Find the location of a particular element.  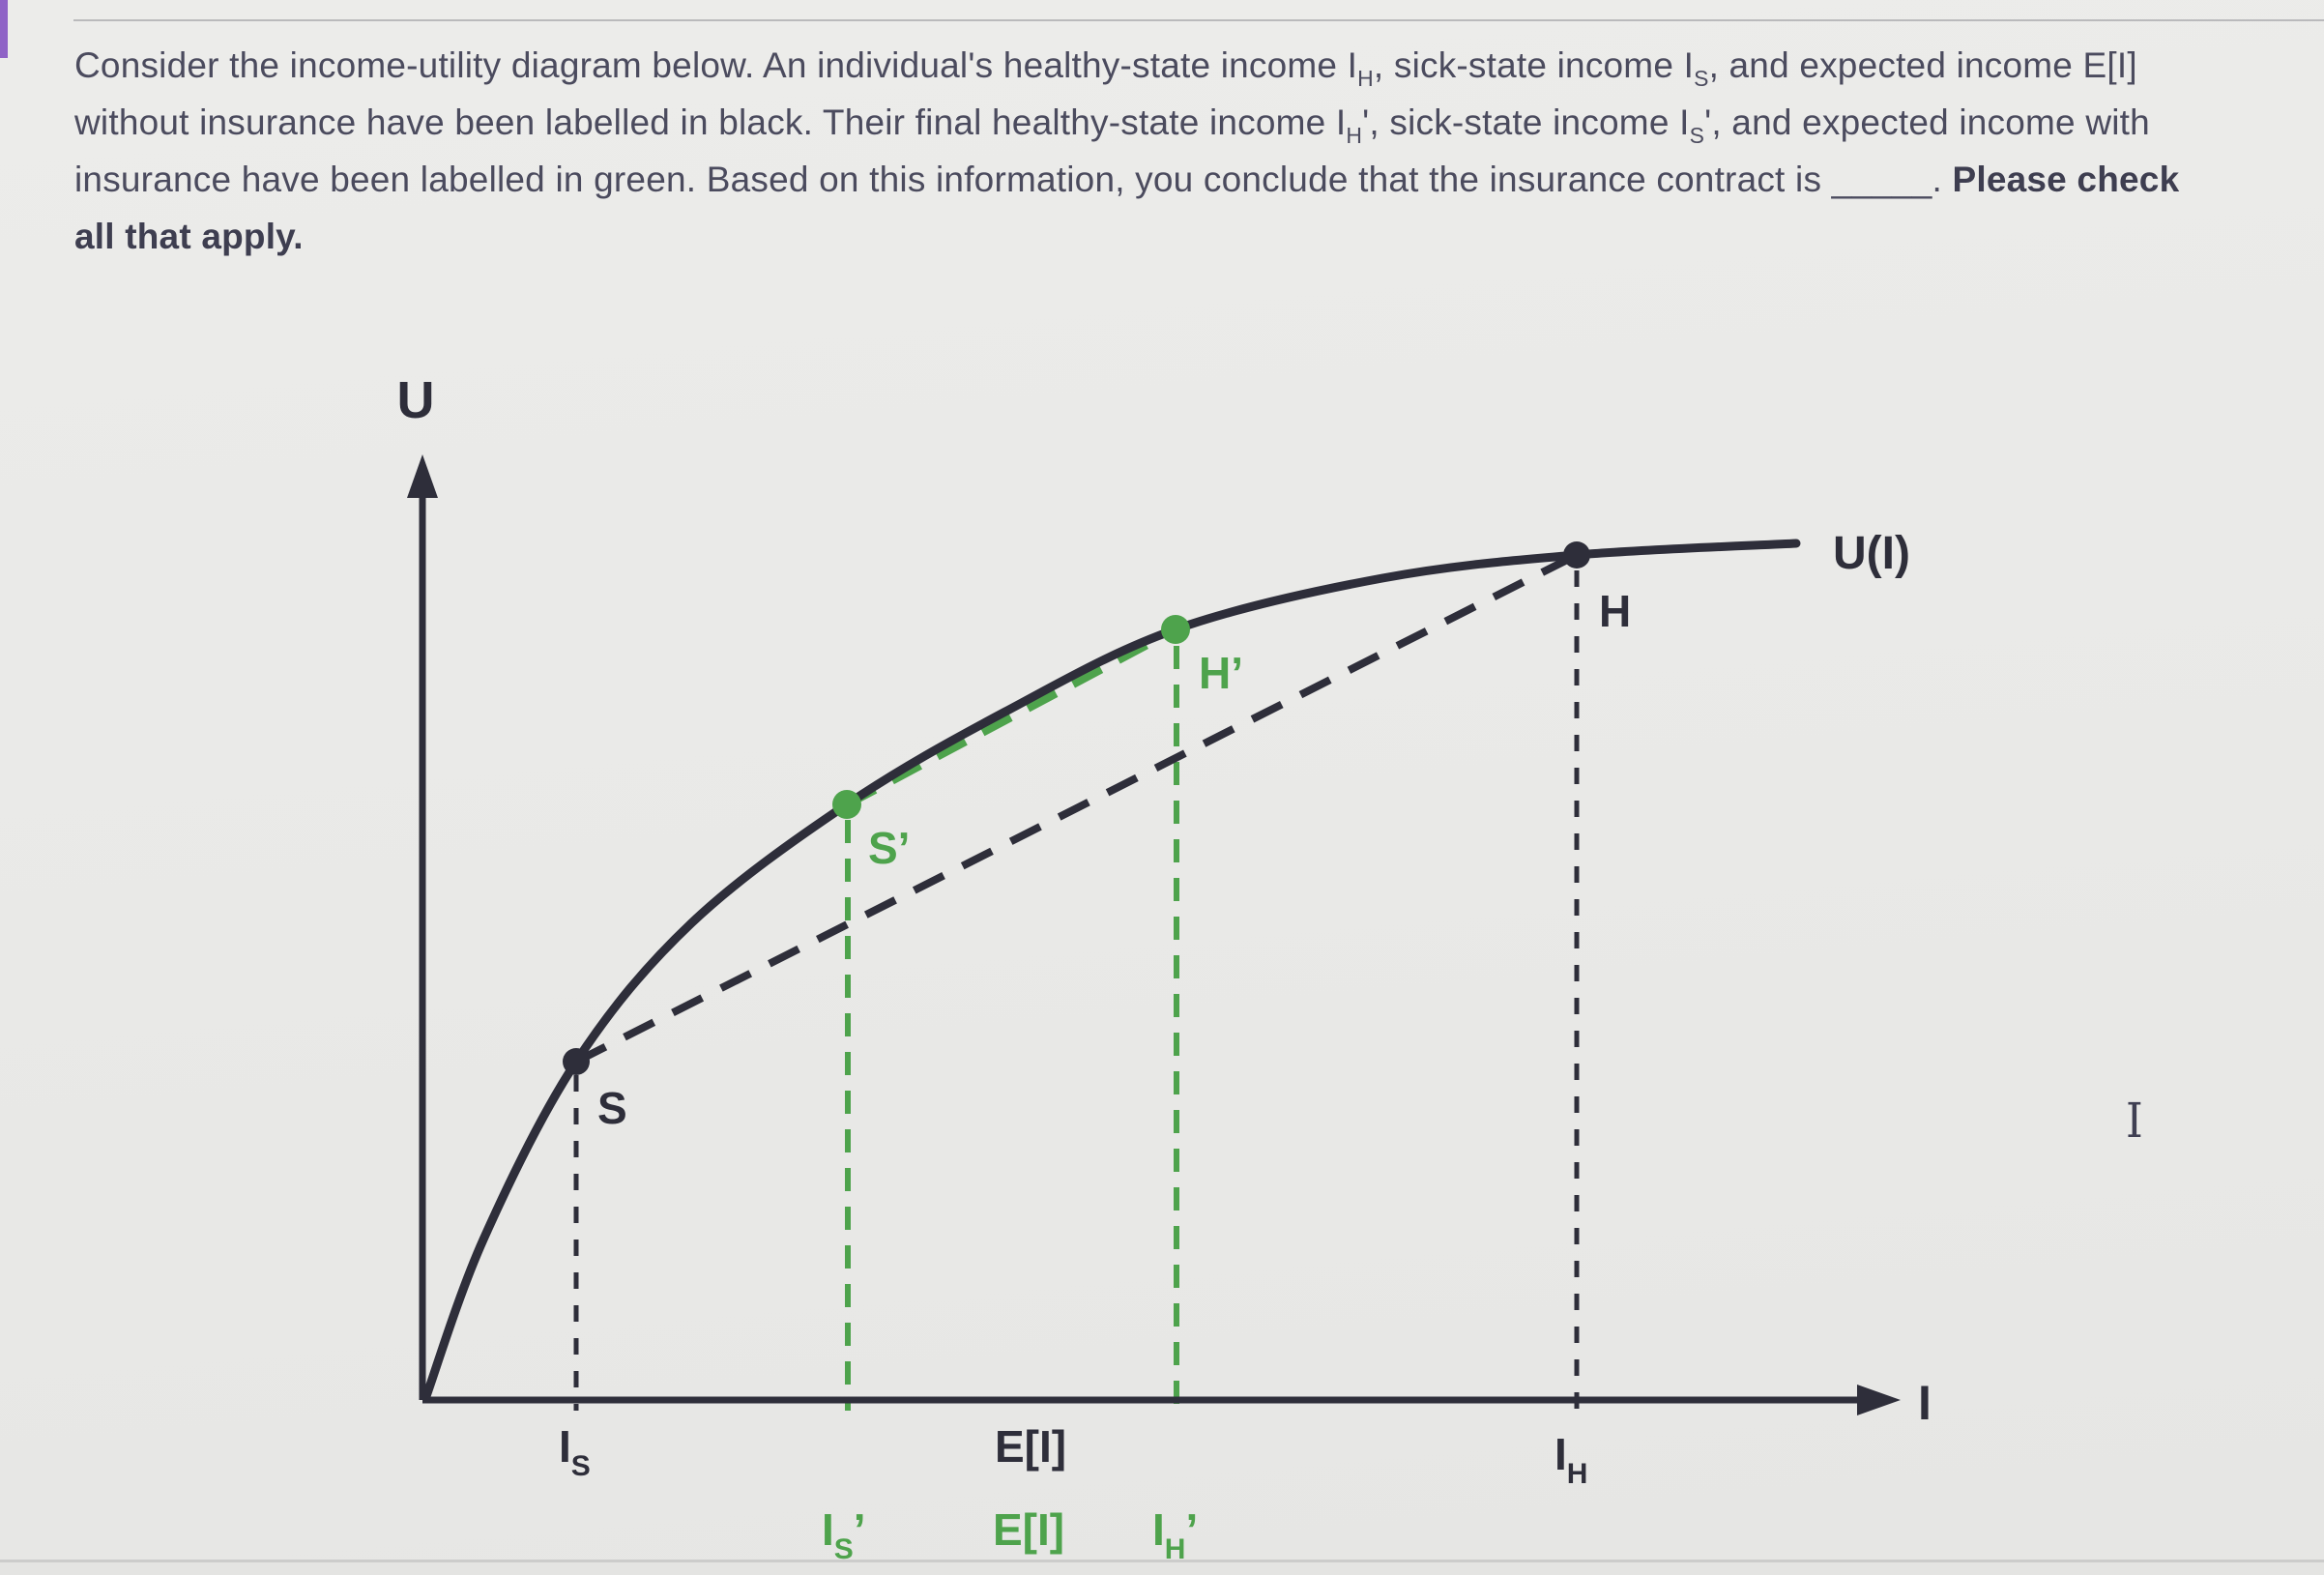

label-Ih-prime: IH’ is located at coordinates (1175, 1534).